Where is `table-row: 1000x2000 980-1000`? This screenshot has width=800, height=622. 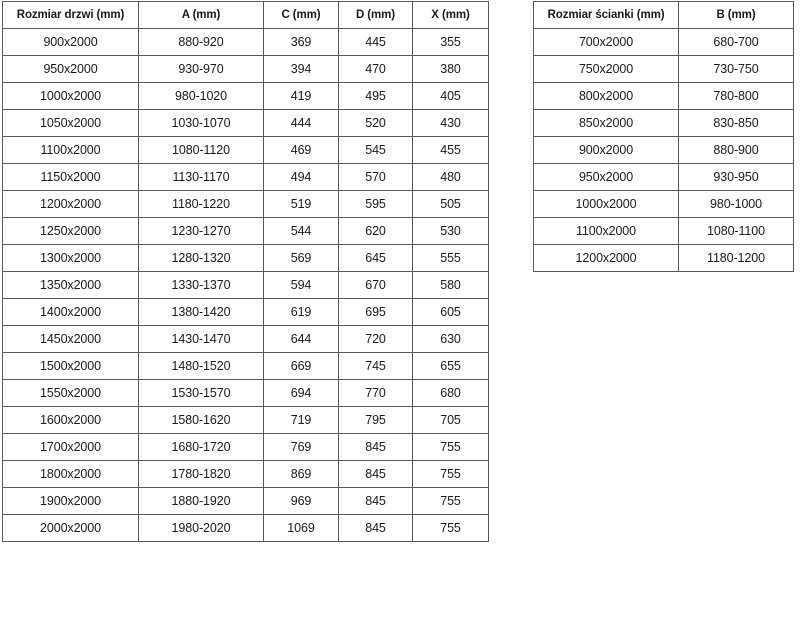 table-row: 1000x2000 980-1000 is located at coordinates (663, 204).